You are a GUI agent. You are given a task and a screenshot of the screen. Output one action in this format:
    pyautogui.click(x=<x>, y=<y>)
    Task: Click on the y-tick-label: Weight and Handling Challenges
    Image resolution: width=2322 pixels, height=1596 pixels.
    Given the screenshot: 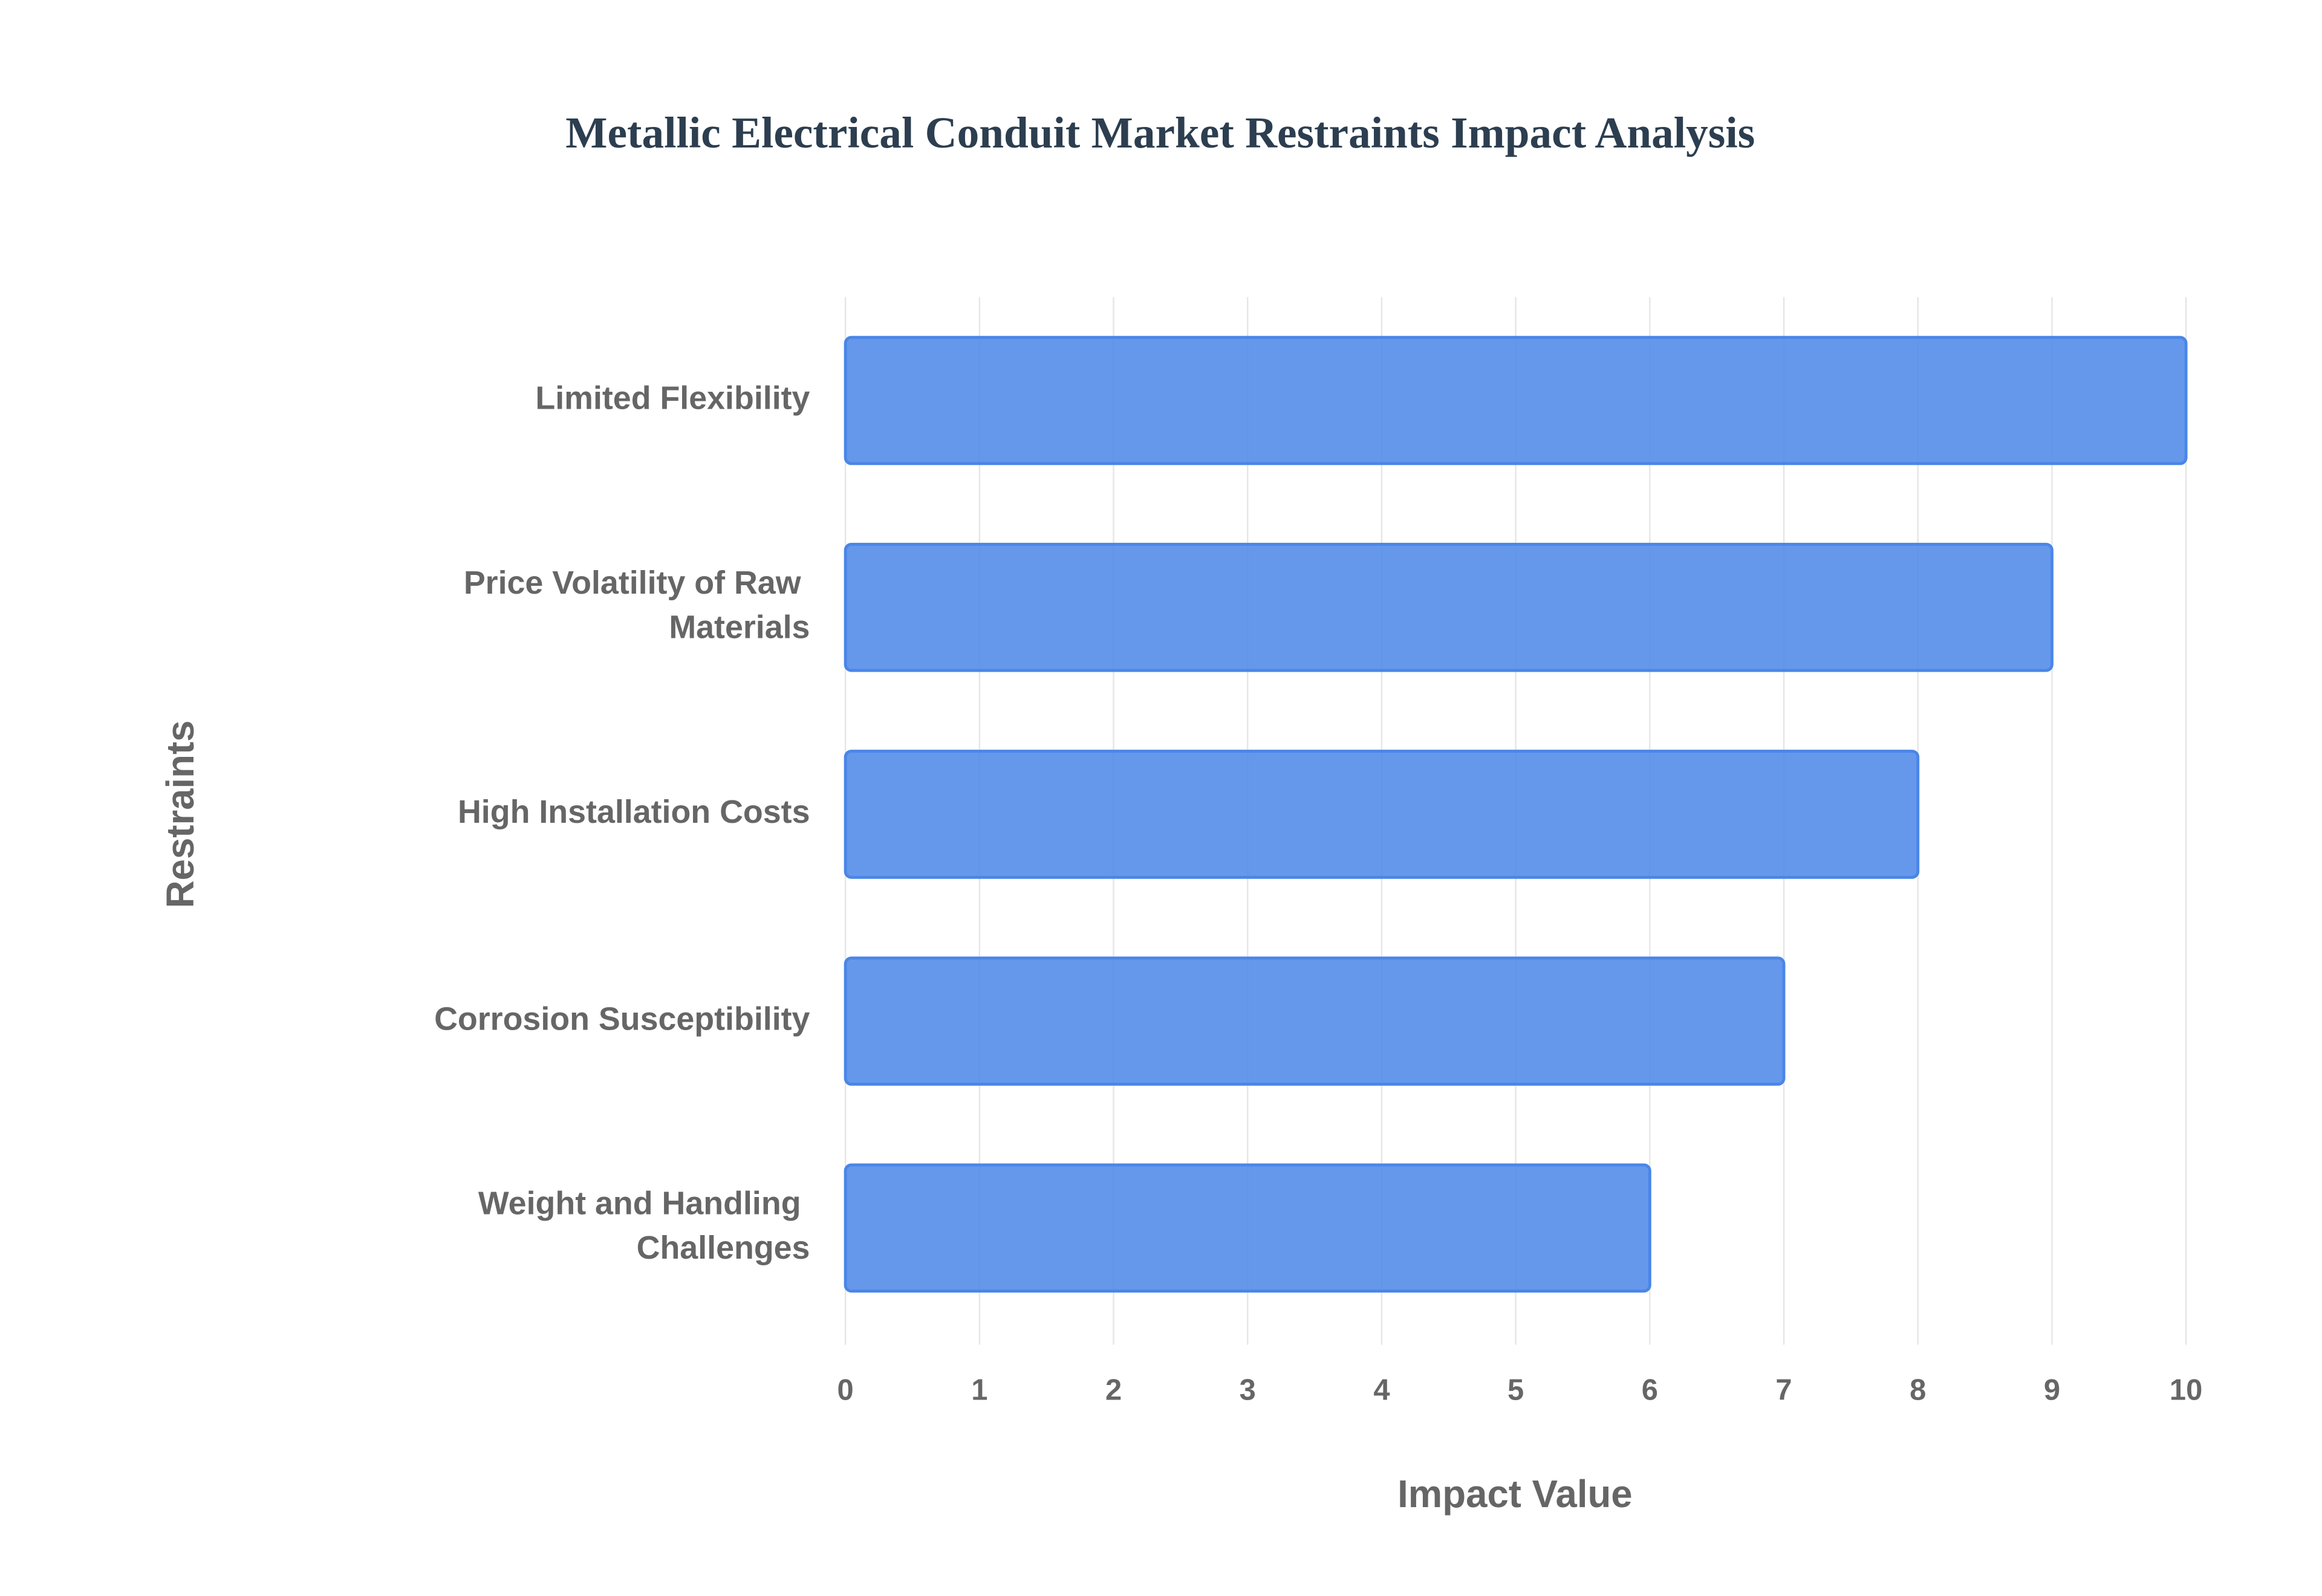 What is the action you would take?
    pyautogui.click(x=644, y=1226)
    